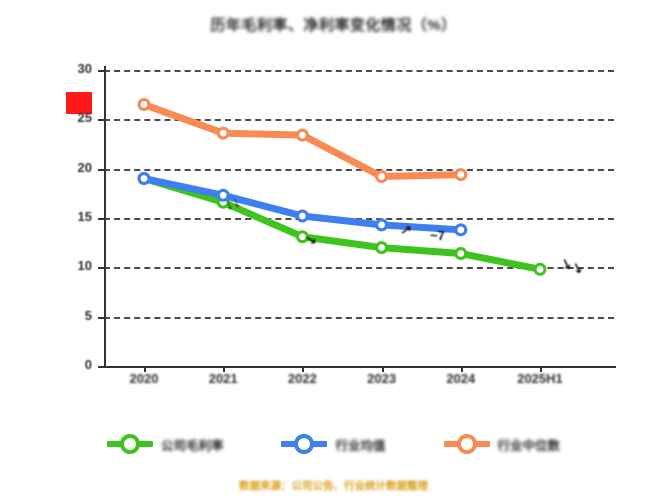 The width and height of the screenshot is (667, 500). What do you see at coordinates (223, 378) in the screenshot?
I see `x-tick-label: 2021` at bounding box center [223, 378].